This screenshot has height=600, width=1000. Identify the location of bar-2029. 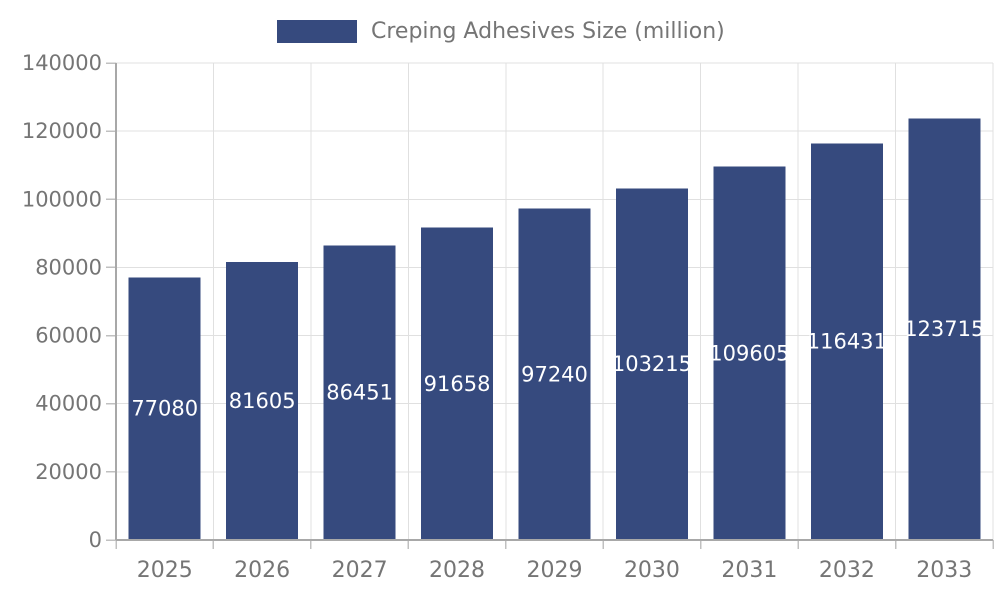
(554, 374).